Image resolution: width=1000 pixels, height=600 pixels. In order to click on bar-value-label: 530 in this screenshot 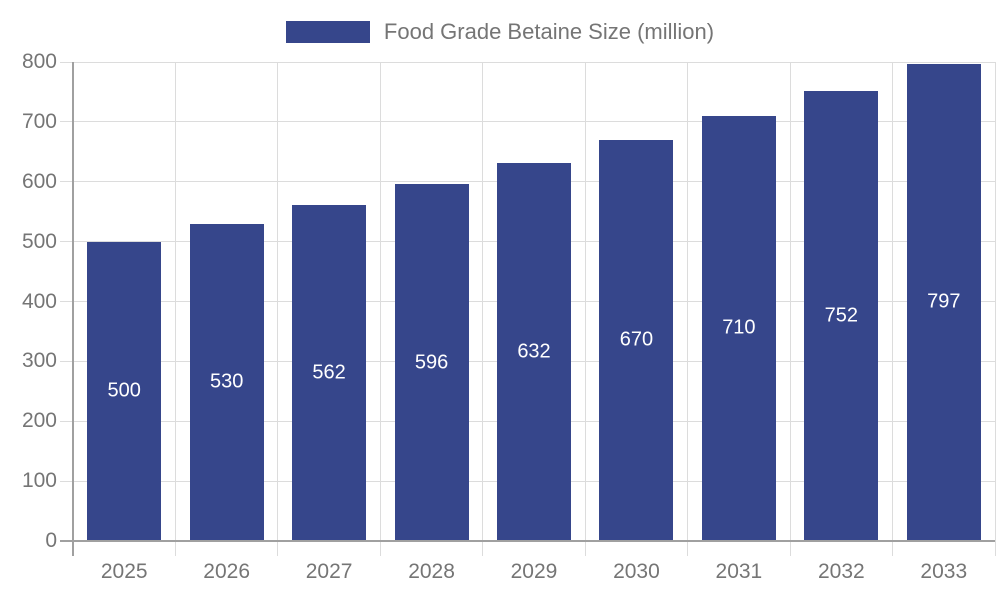, I will do `click(226, 381)`.